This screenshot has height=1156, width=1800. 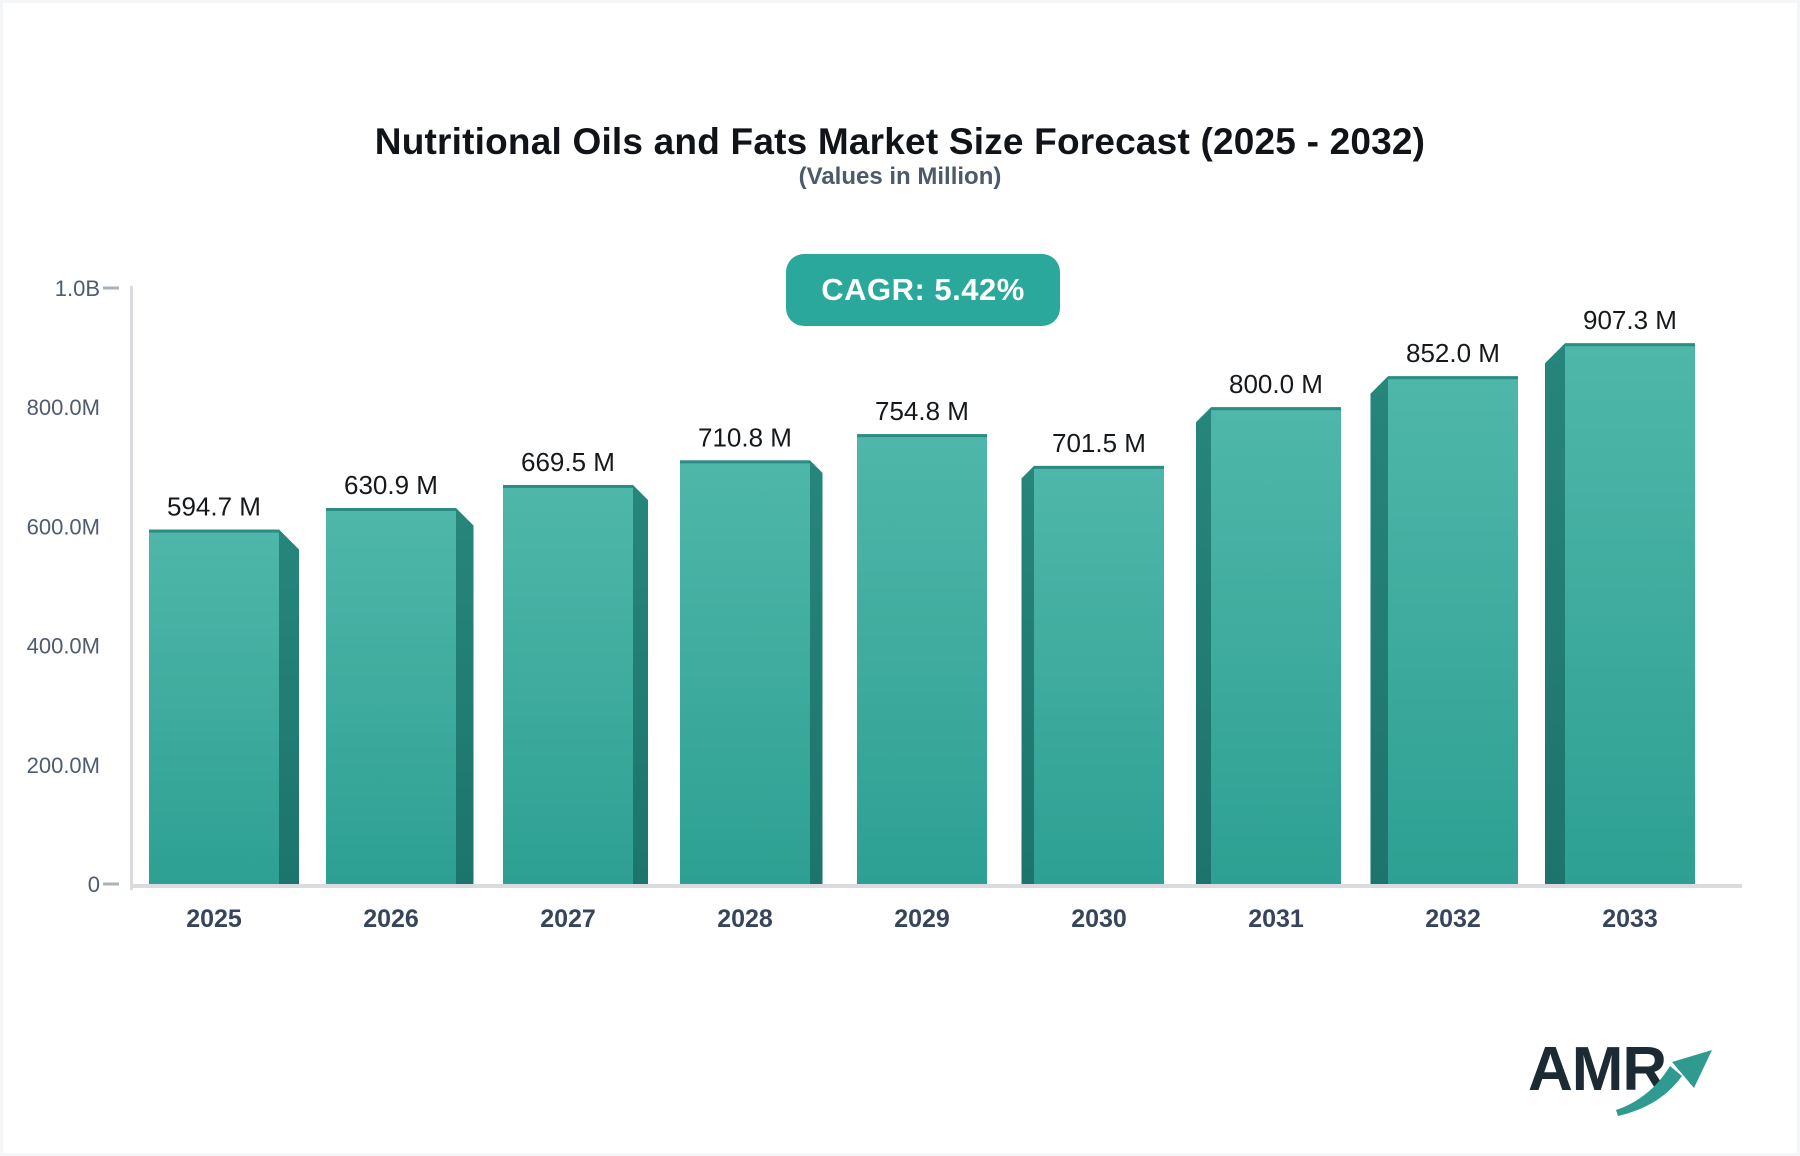 What do you see at coordinates (63, 646) in the screenshot?
I see `y-axis-label: 400.0M` at bounding box center [63, 646].